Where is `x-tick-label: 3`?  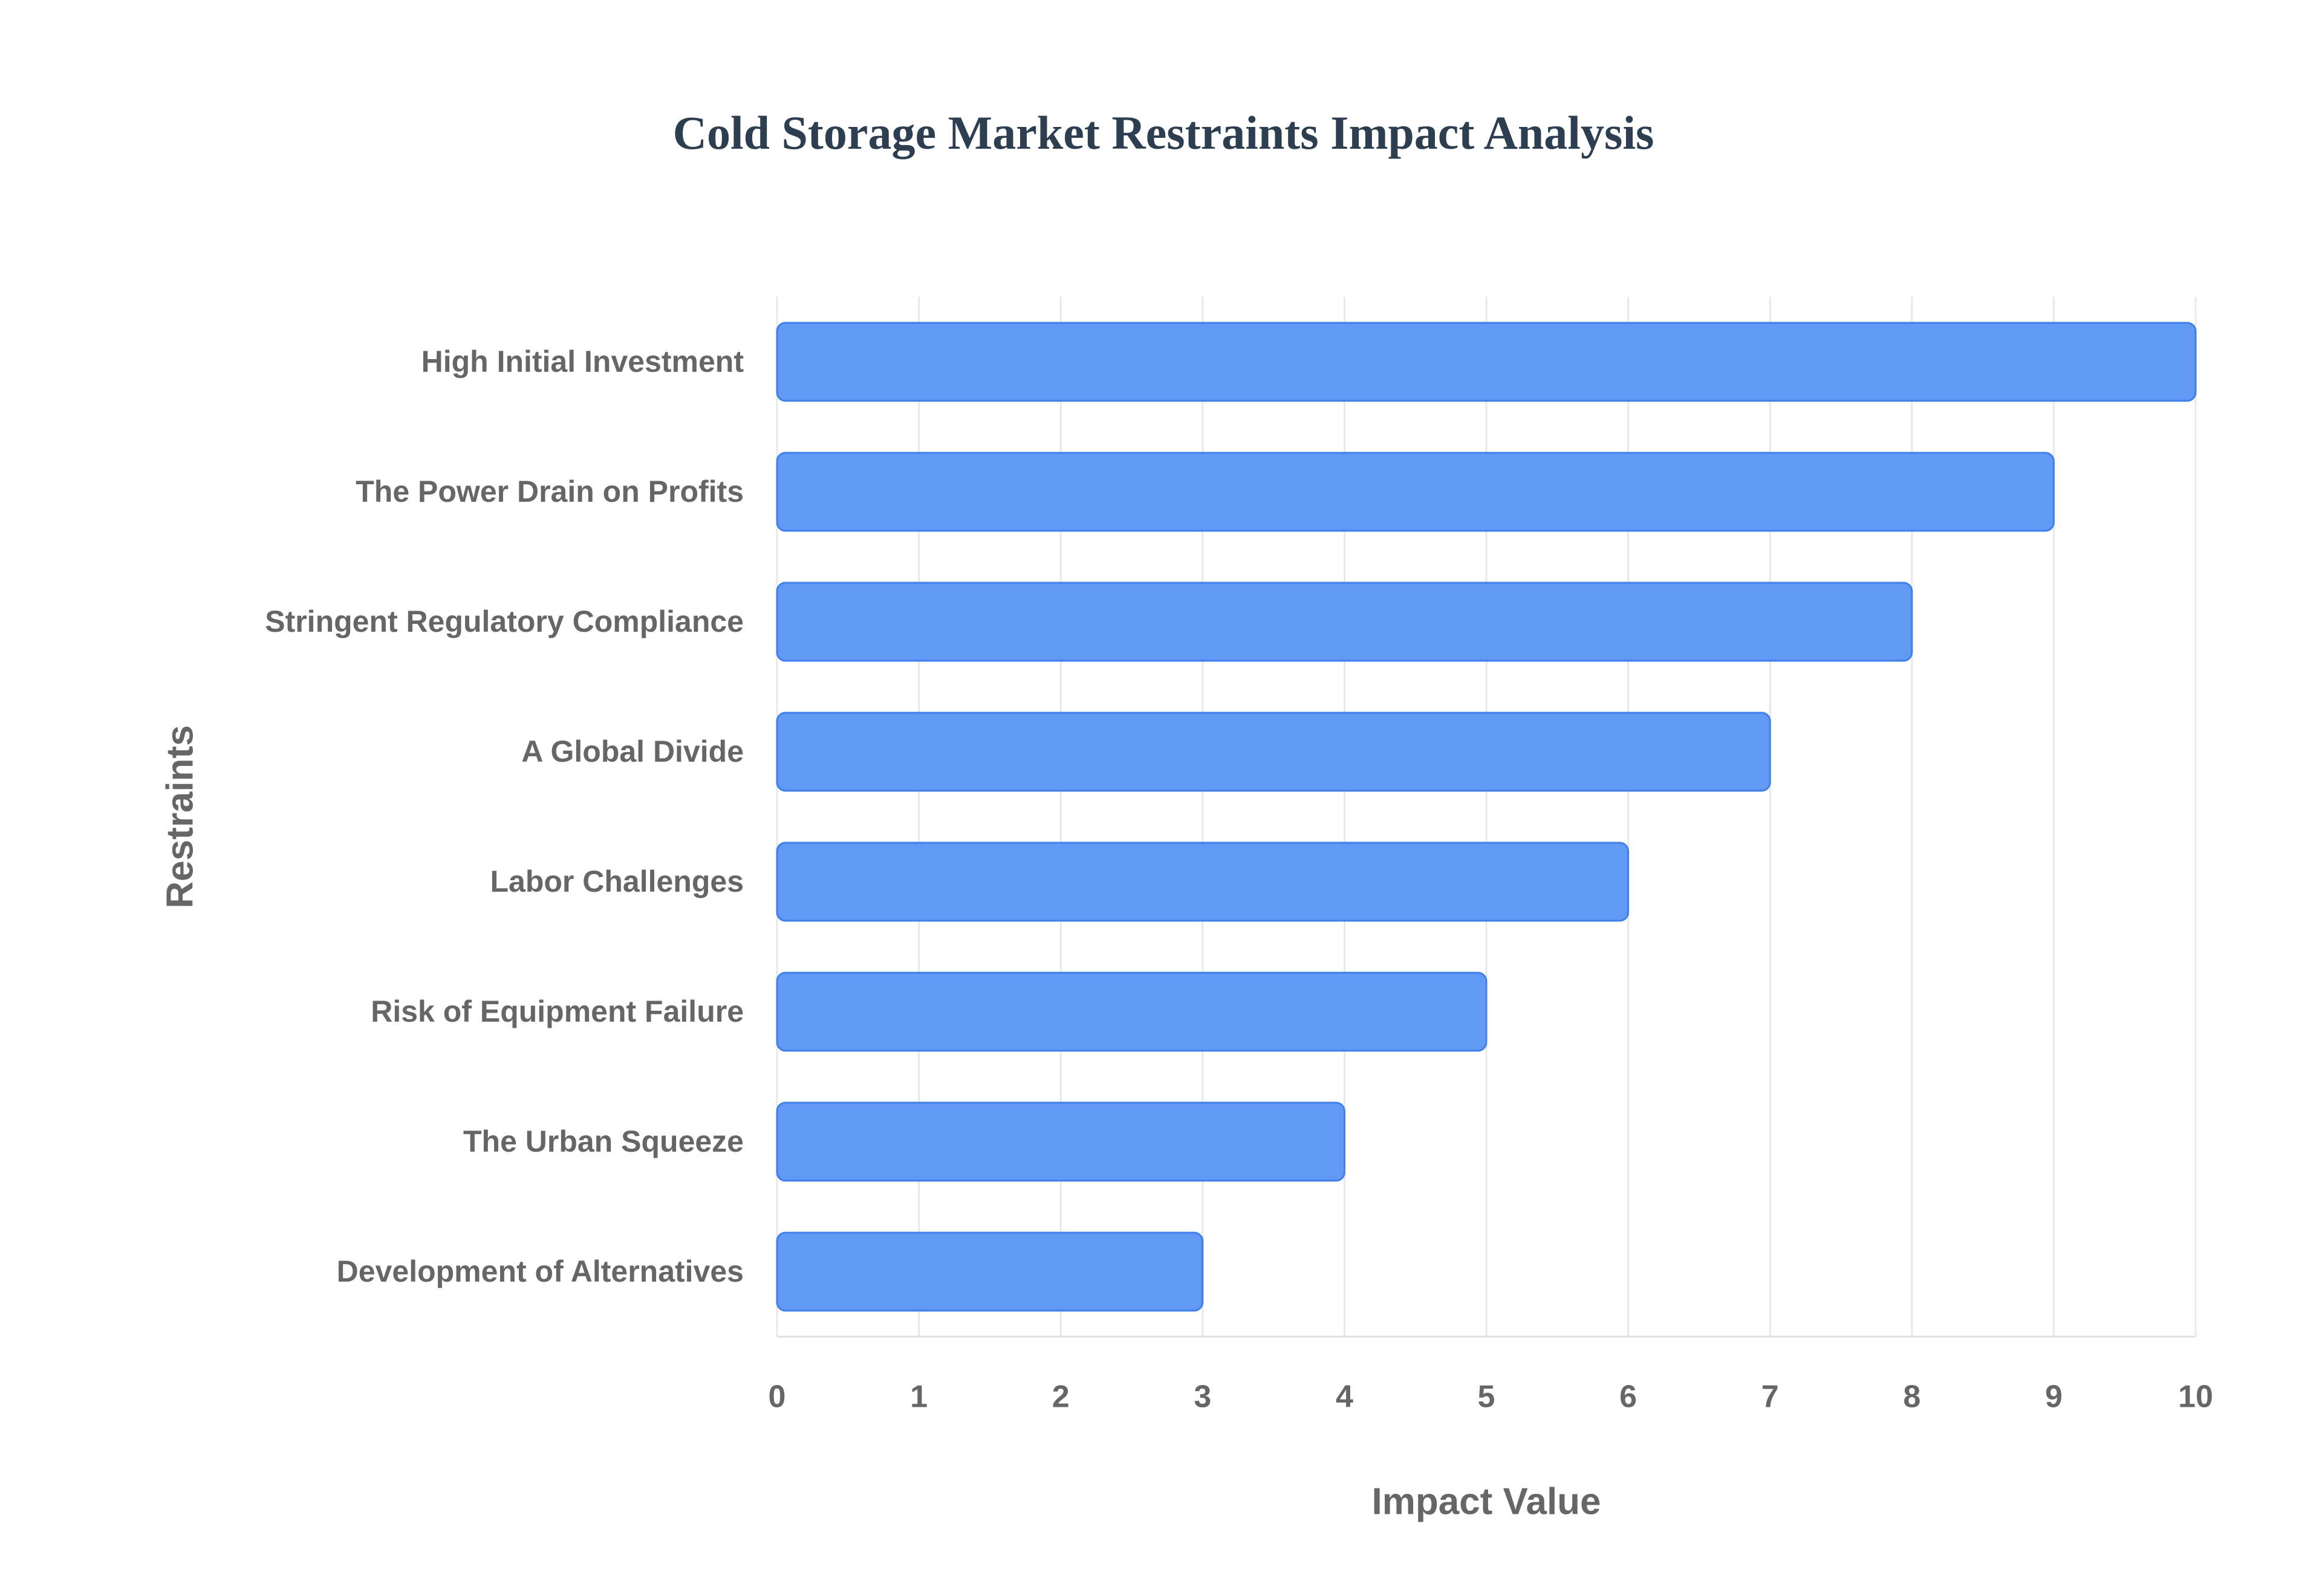 x-tick-label: 3 is located at coordinates (1202, 1397).